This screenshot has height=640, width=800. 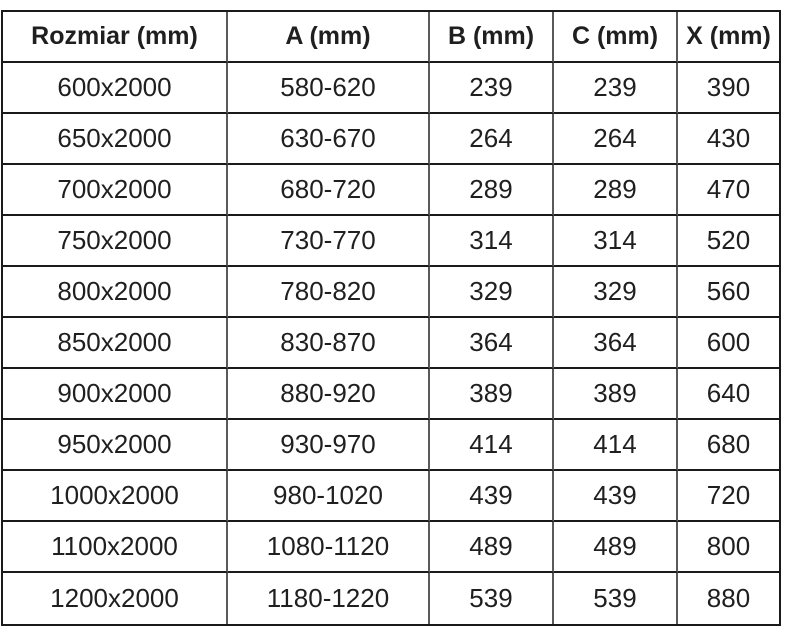 What do you see at coordinates (115, 292) in the screenshot?
I see `table-cell: 800x2000` at bounding box center [115, 292].